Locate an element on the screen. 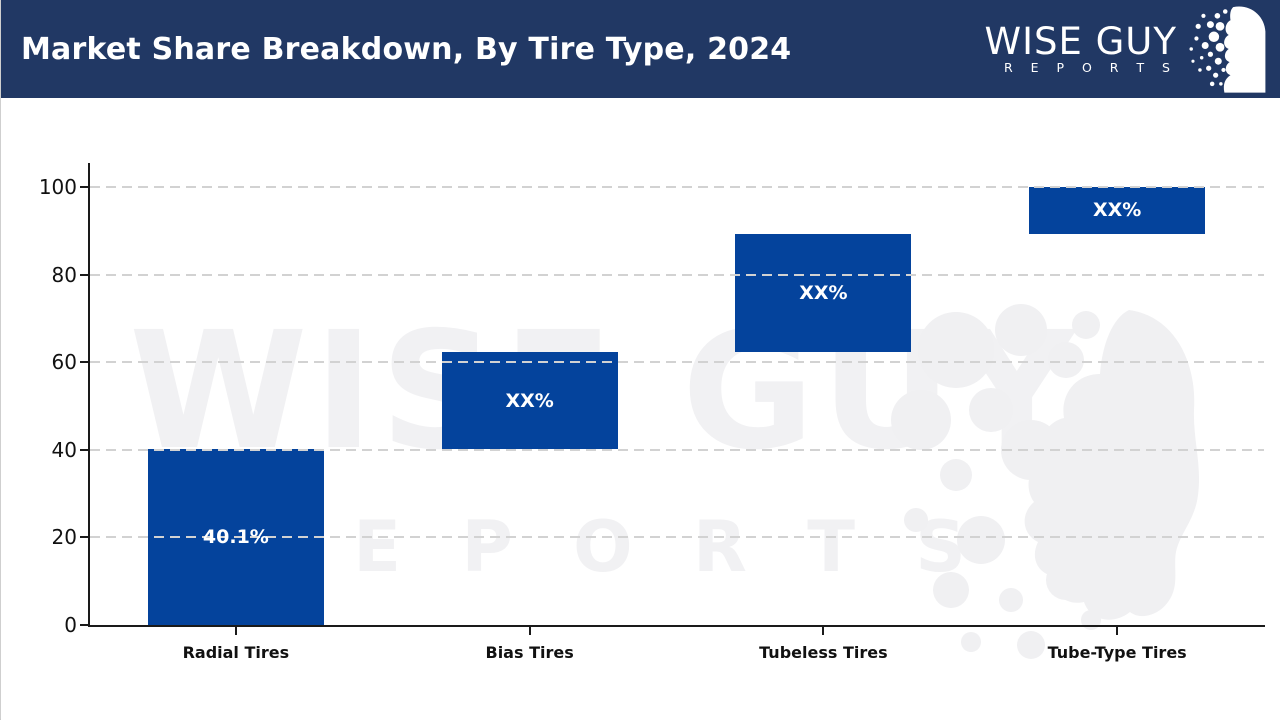  brand-logo: WISE GUY R E P O R T S is located at coordinates (1132, 49).